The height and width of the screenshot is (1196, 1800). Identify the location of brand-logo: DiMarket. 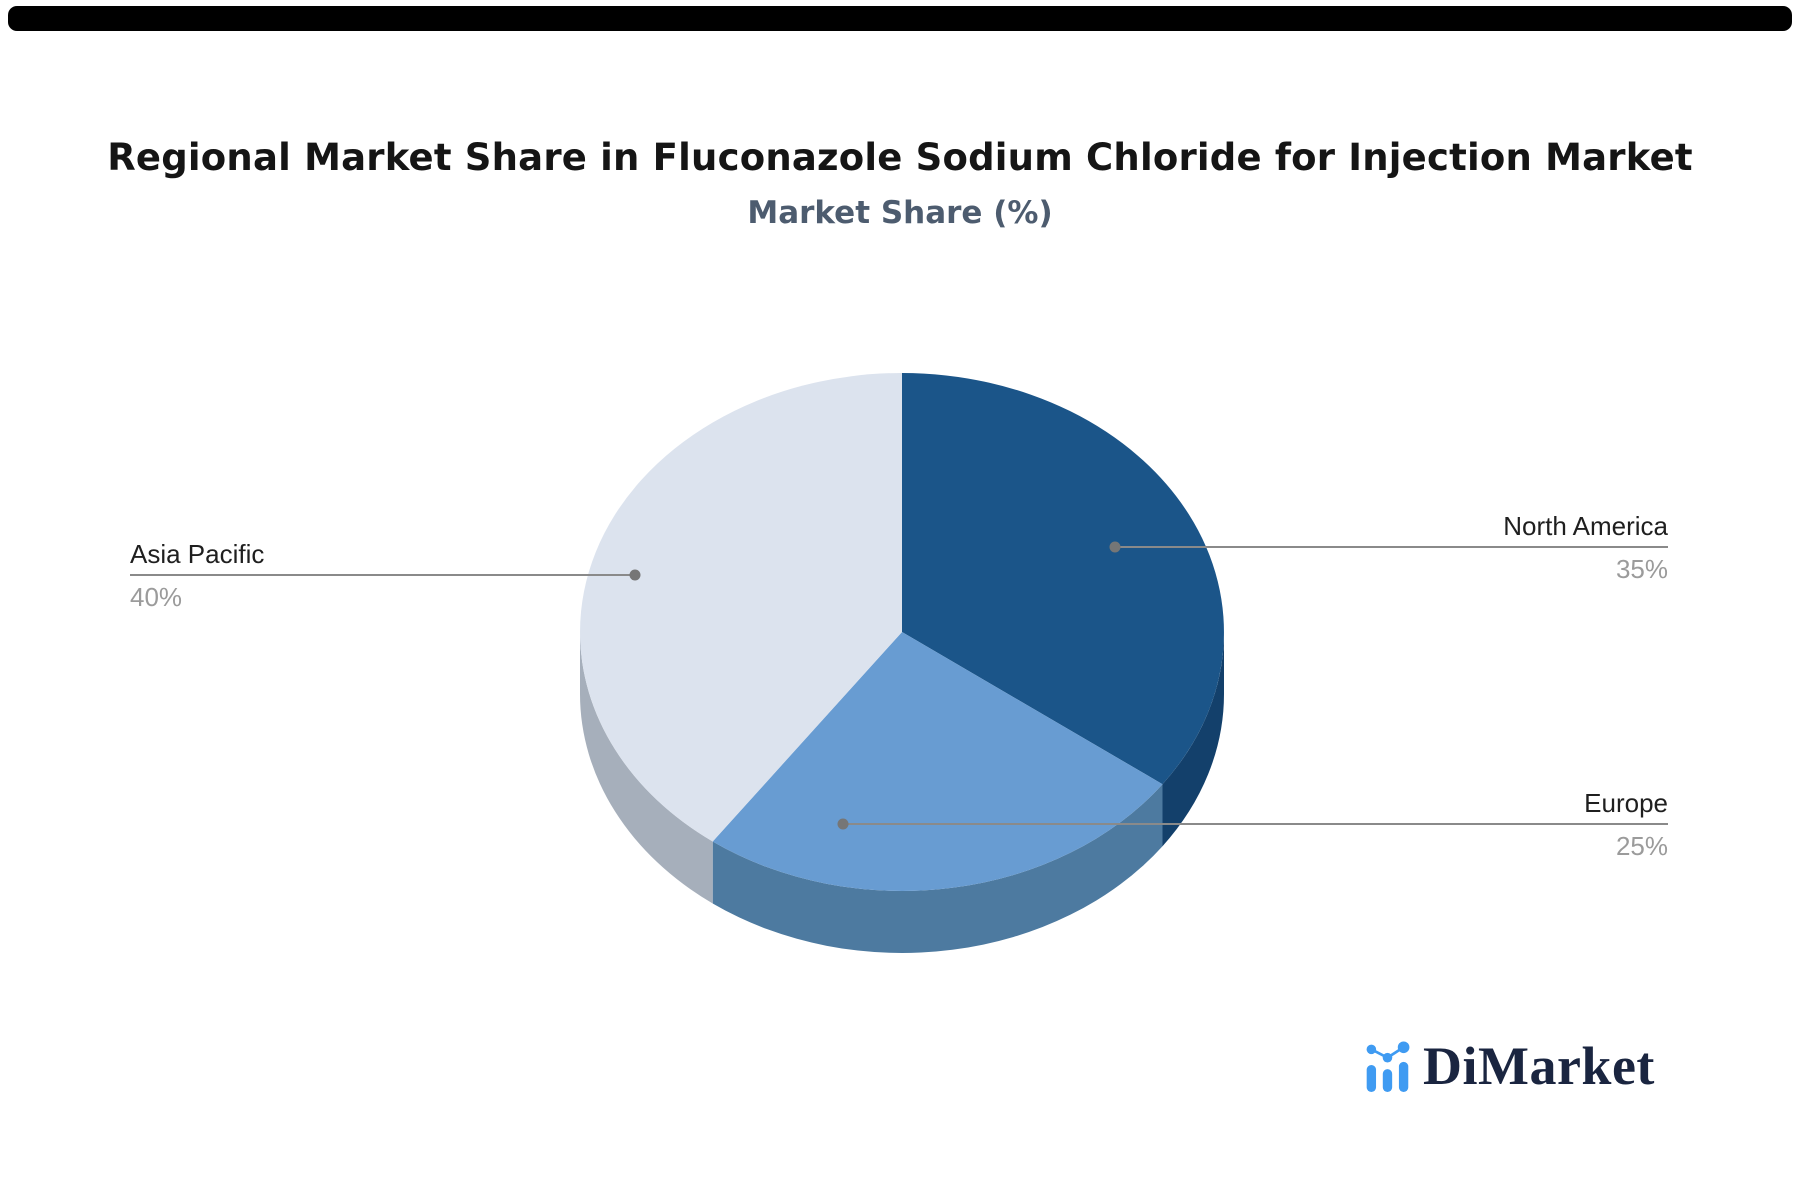
(1509, 1066).